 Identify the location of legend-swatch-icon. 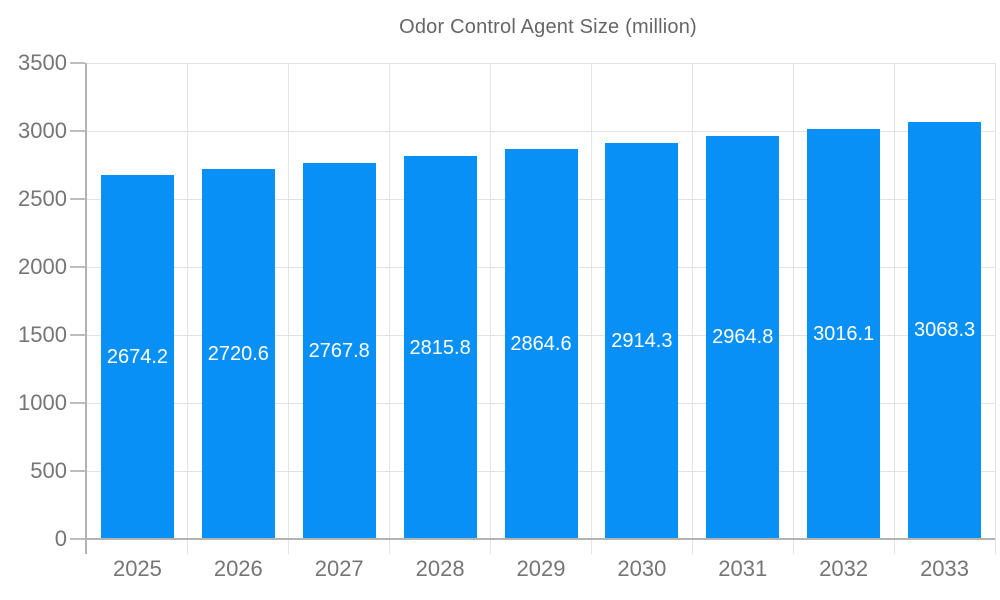
(342, 27).